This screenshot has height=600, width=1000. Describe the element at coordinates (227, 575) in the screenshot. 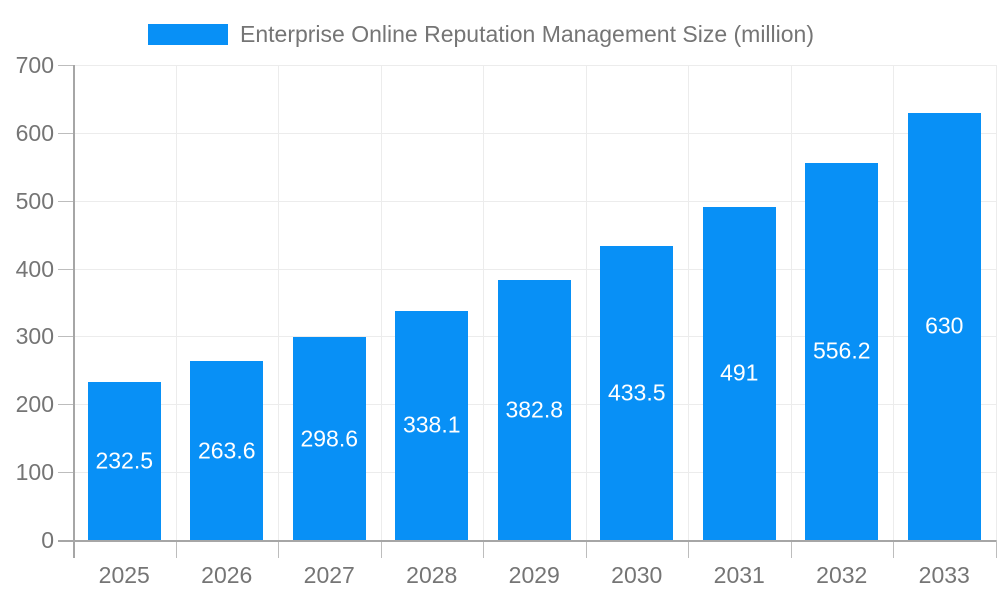

I see `x-axis-label: 2026` at that location.